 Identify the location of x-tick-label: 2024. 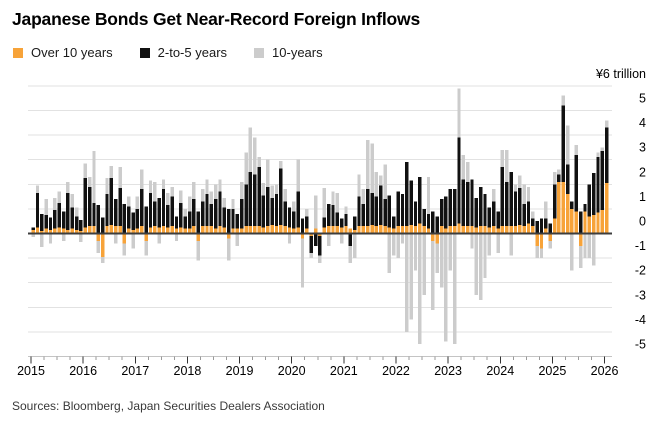
(500, 371).